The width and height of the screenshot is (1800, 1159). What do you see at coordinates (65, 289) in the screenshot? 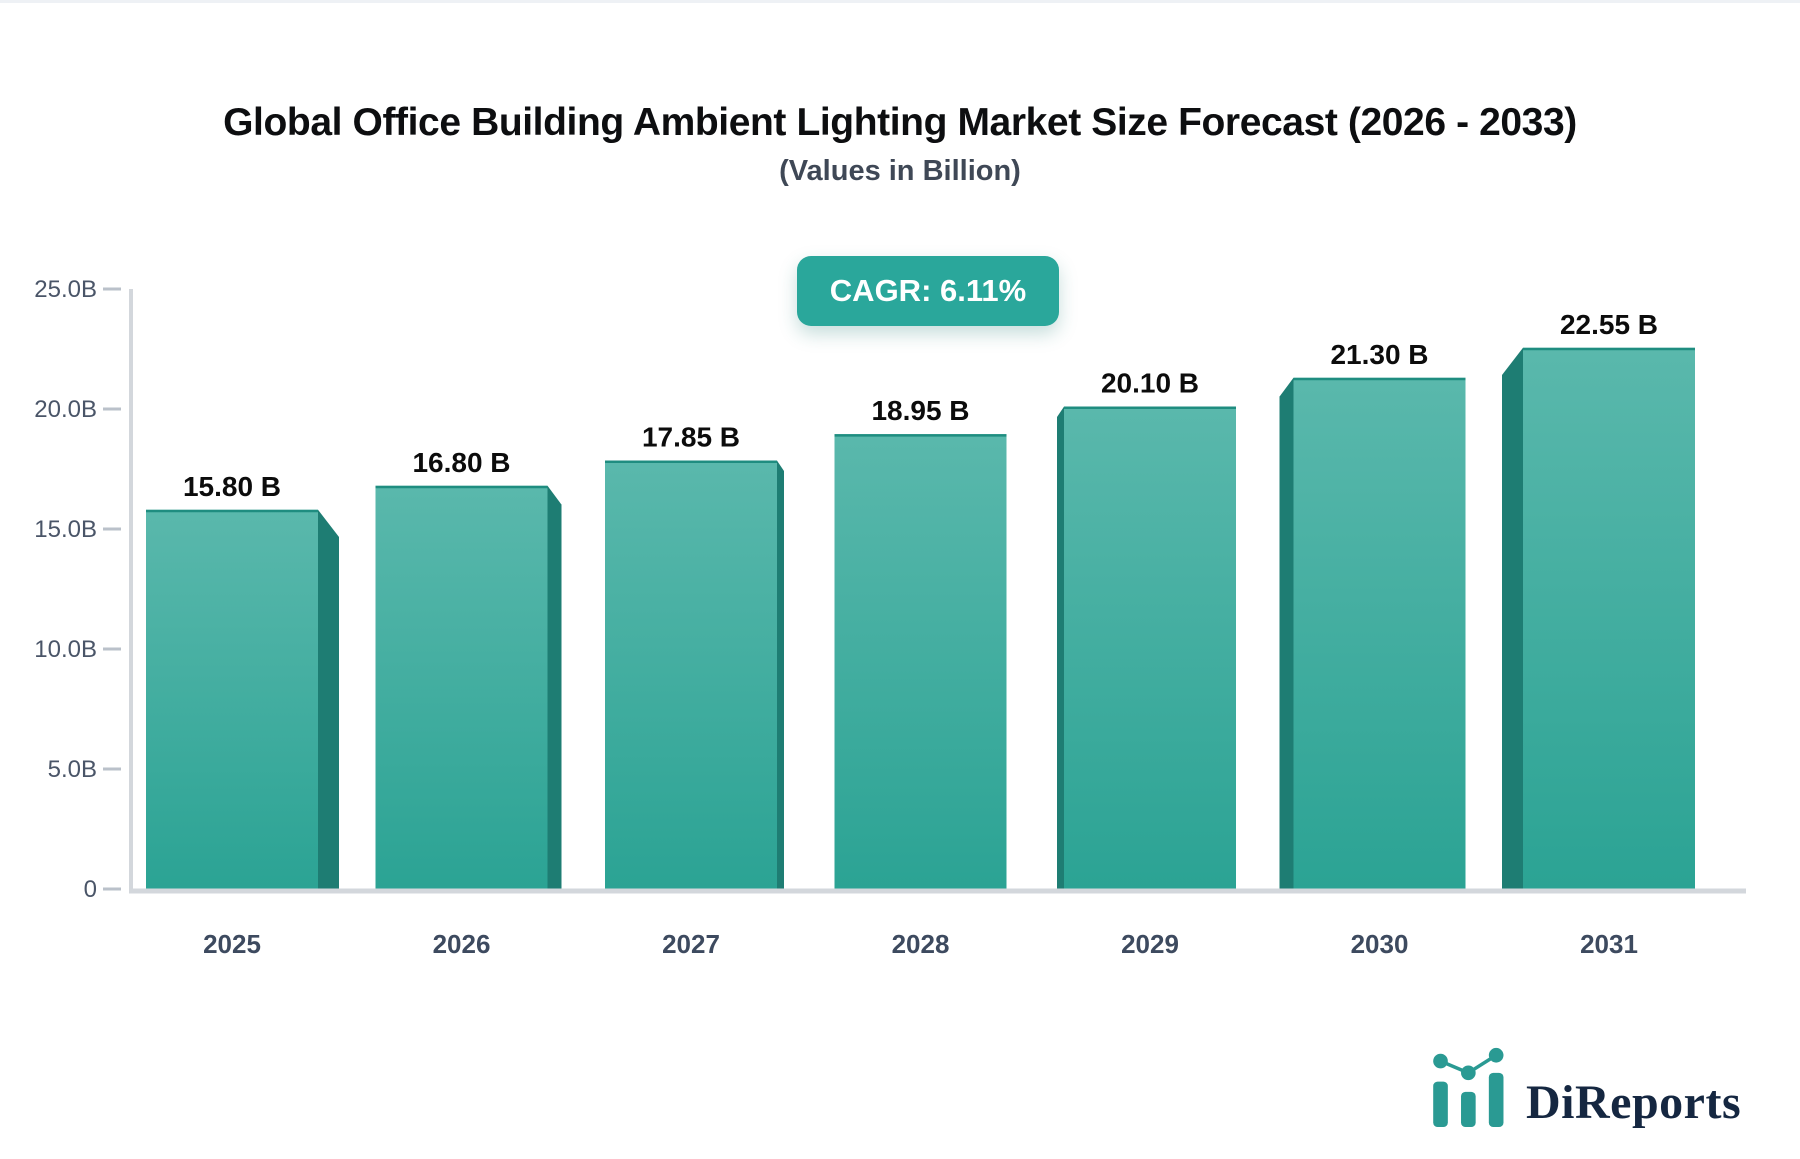
I see `y-tick-label: 25.0B` at bounding box center [65, 289].